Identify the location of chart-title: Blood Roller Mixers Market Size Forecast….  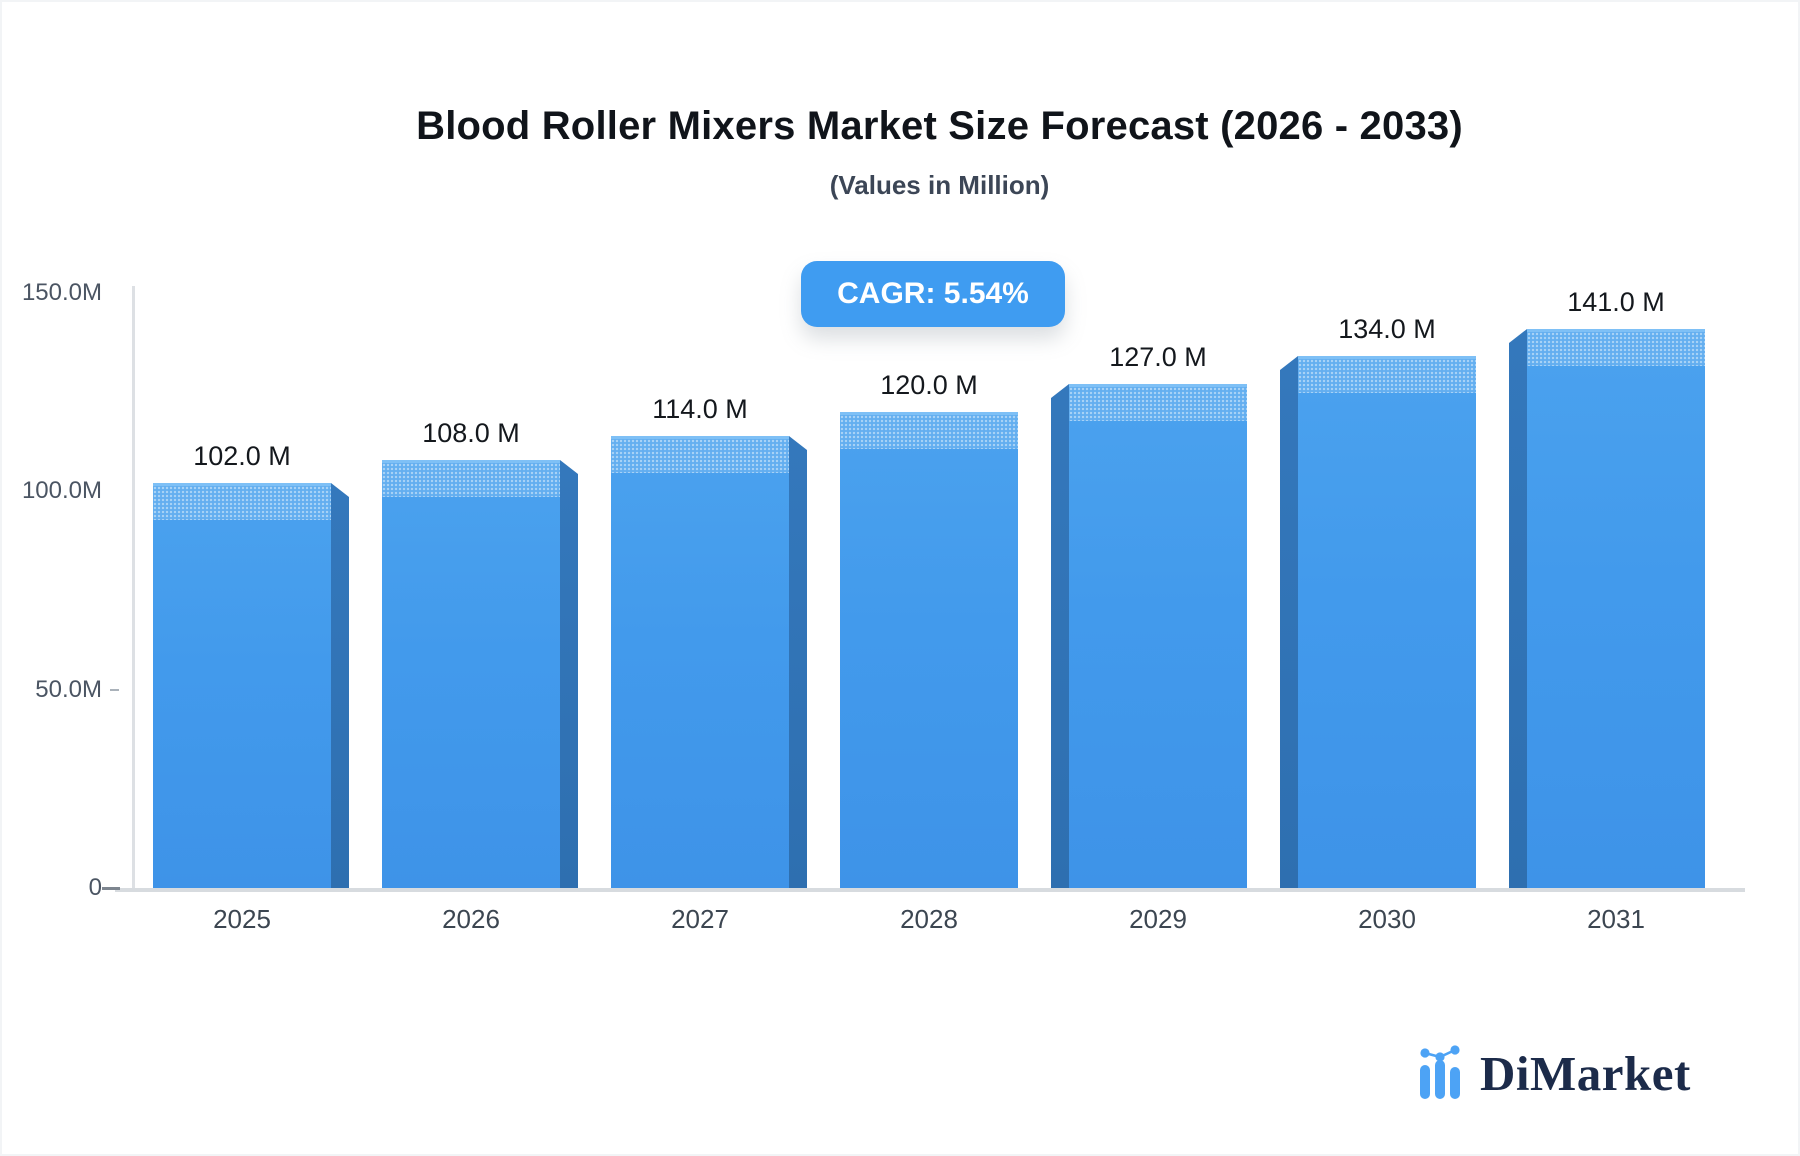
(939, 126).